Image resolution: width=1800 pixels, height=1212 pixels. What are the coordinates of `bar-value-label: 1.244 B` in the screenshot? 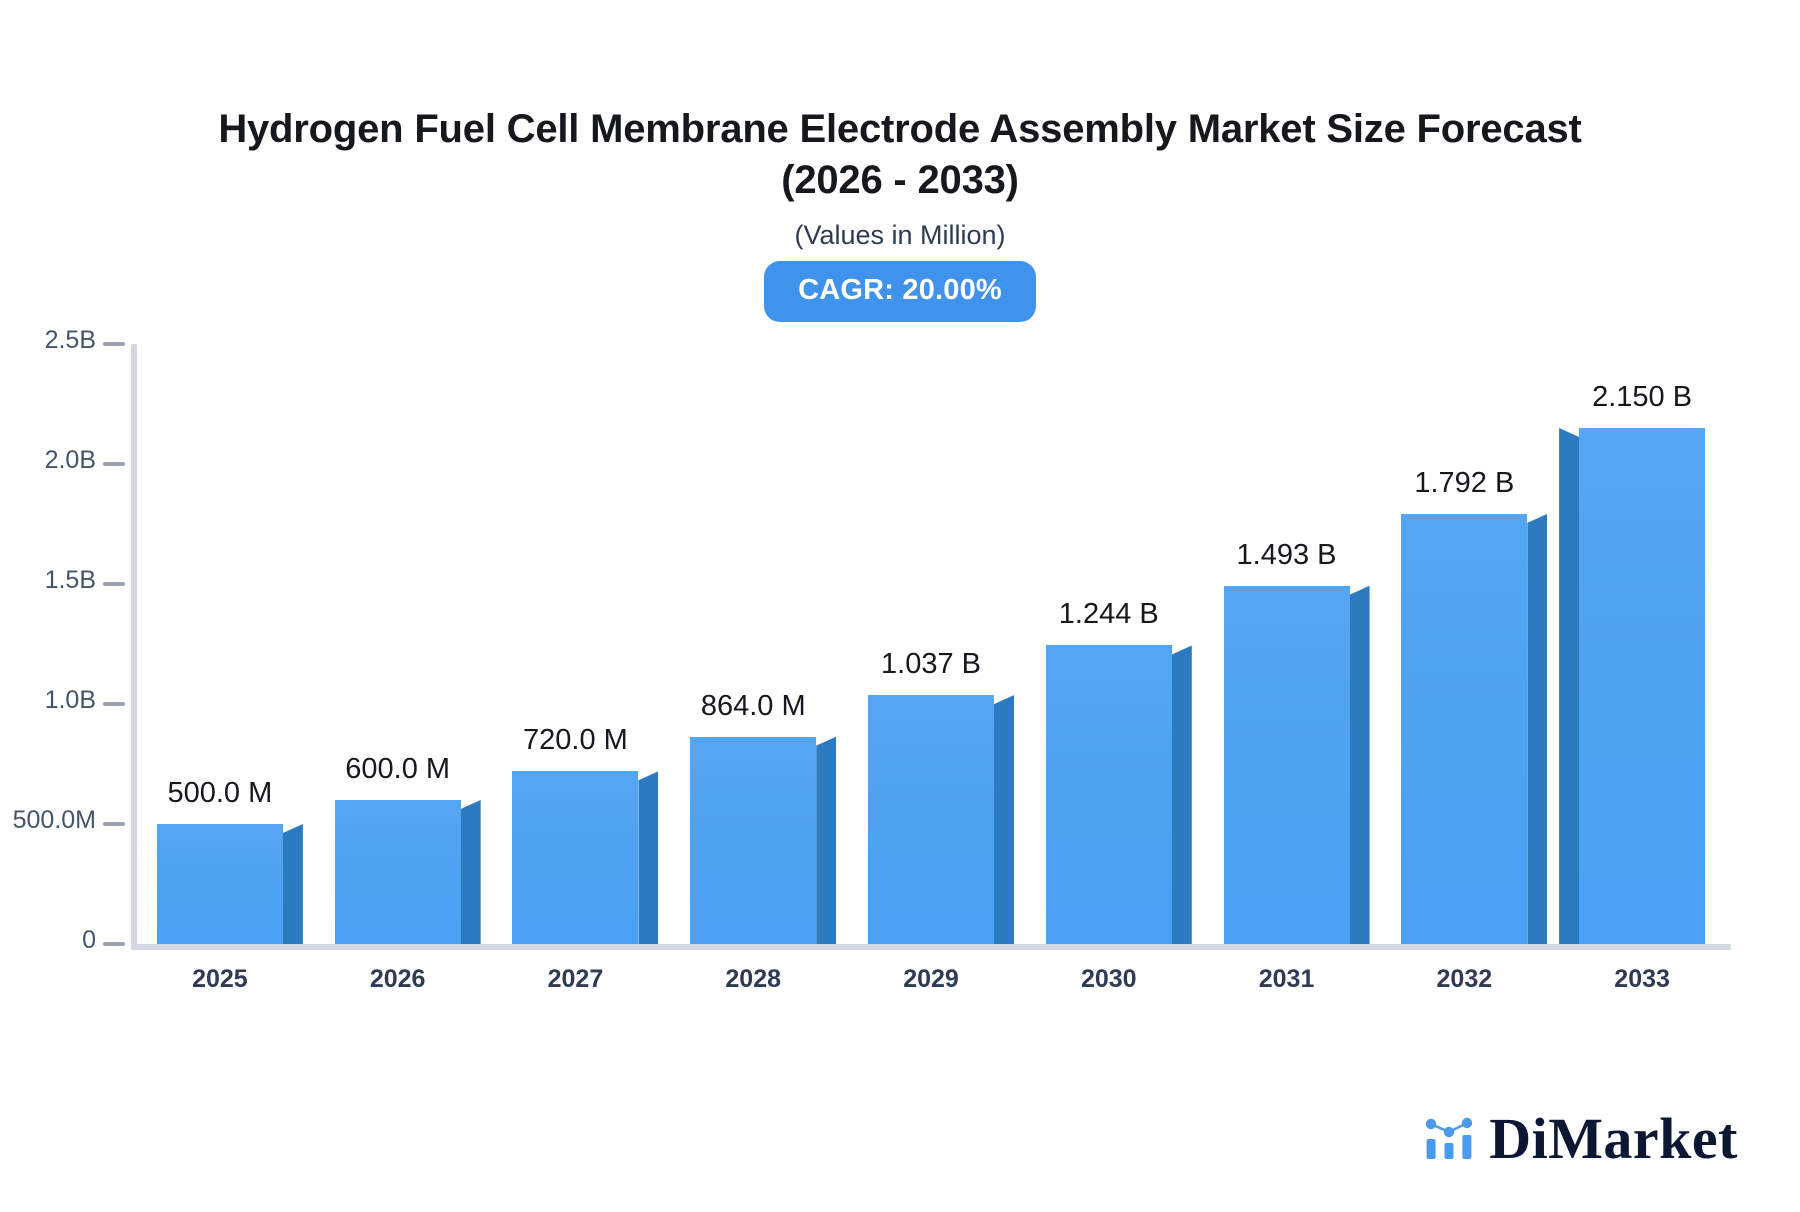 It's located at (1108, 614).